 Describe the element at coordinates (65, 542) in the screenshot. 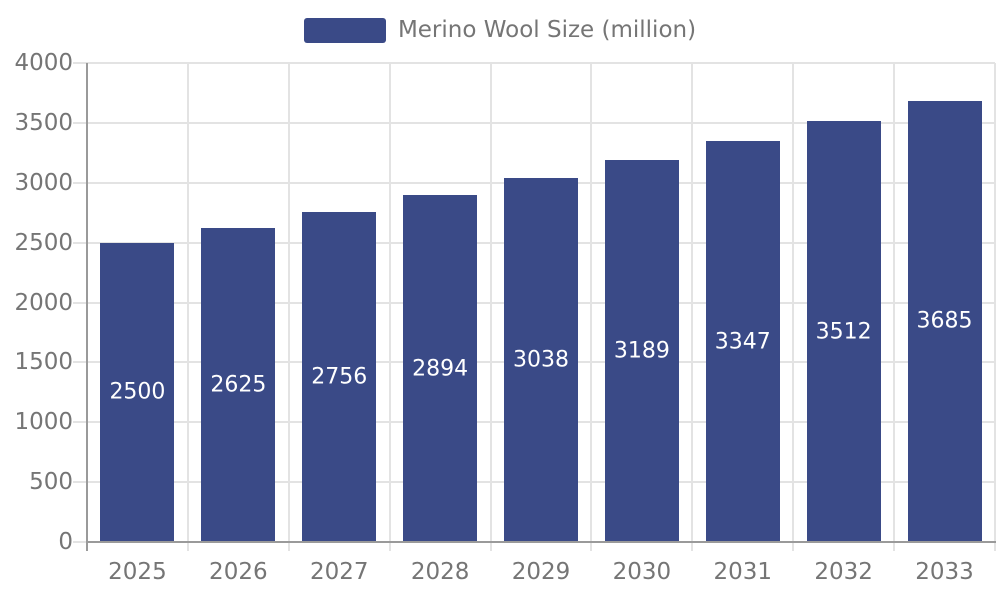

I see `y-tick-label: 0` at that location.